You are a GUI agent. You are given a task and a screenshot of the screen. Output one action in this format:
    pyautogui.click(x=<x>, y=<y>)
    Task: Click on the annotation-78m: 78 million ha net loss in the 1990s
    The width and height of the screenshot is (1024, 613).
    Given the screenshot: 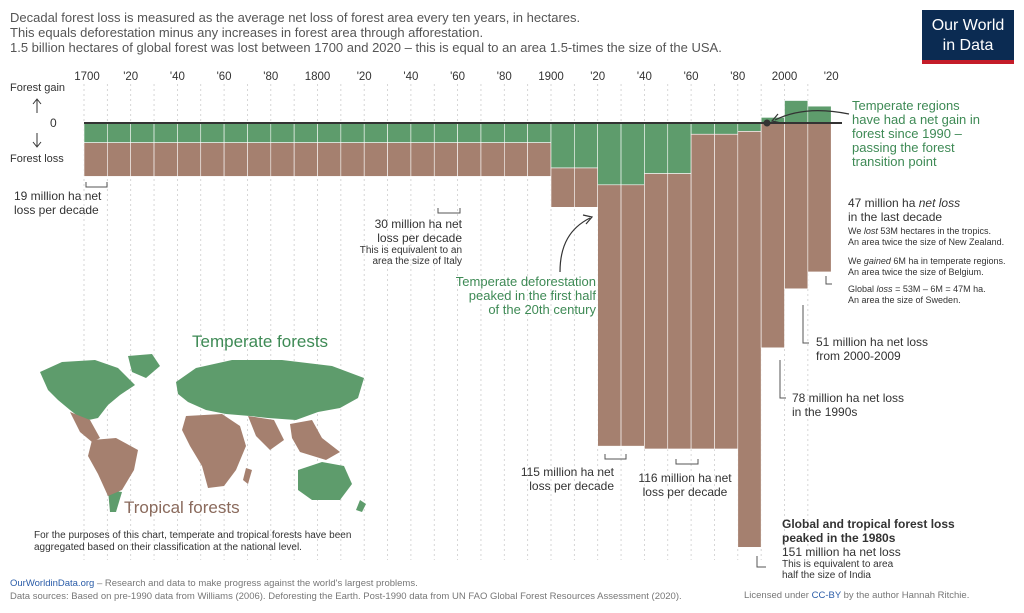 What is the action you would take?
    pyautogui.click(x=848, y=405)
    